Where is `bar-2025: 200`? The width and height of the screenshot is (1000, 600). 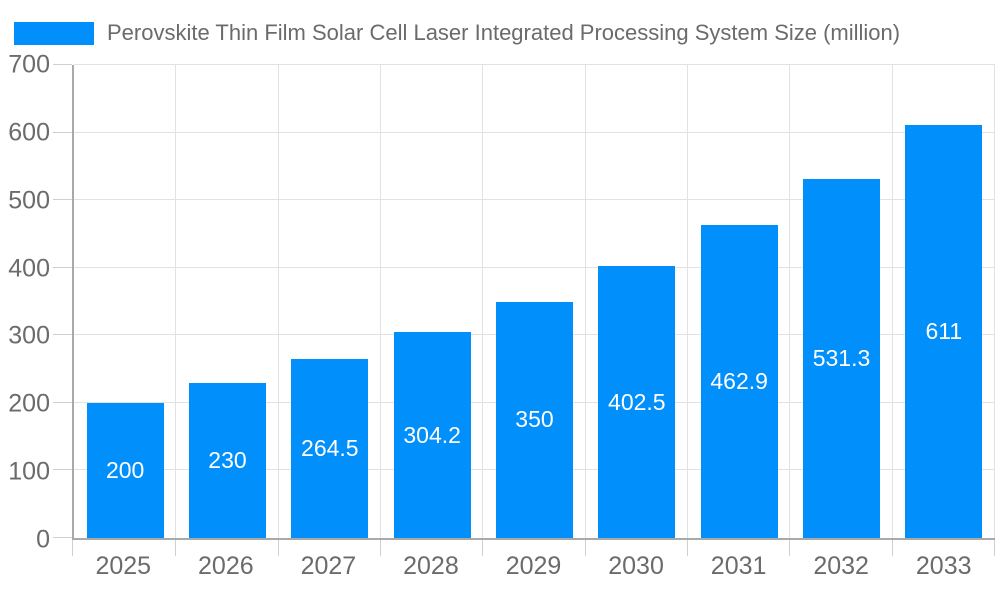 bar-2025: 200 is located at coordinates (125, 470).